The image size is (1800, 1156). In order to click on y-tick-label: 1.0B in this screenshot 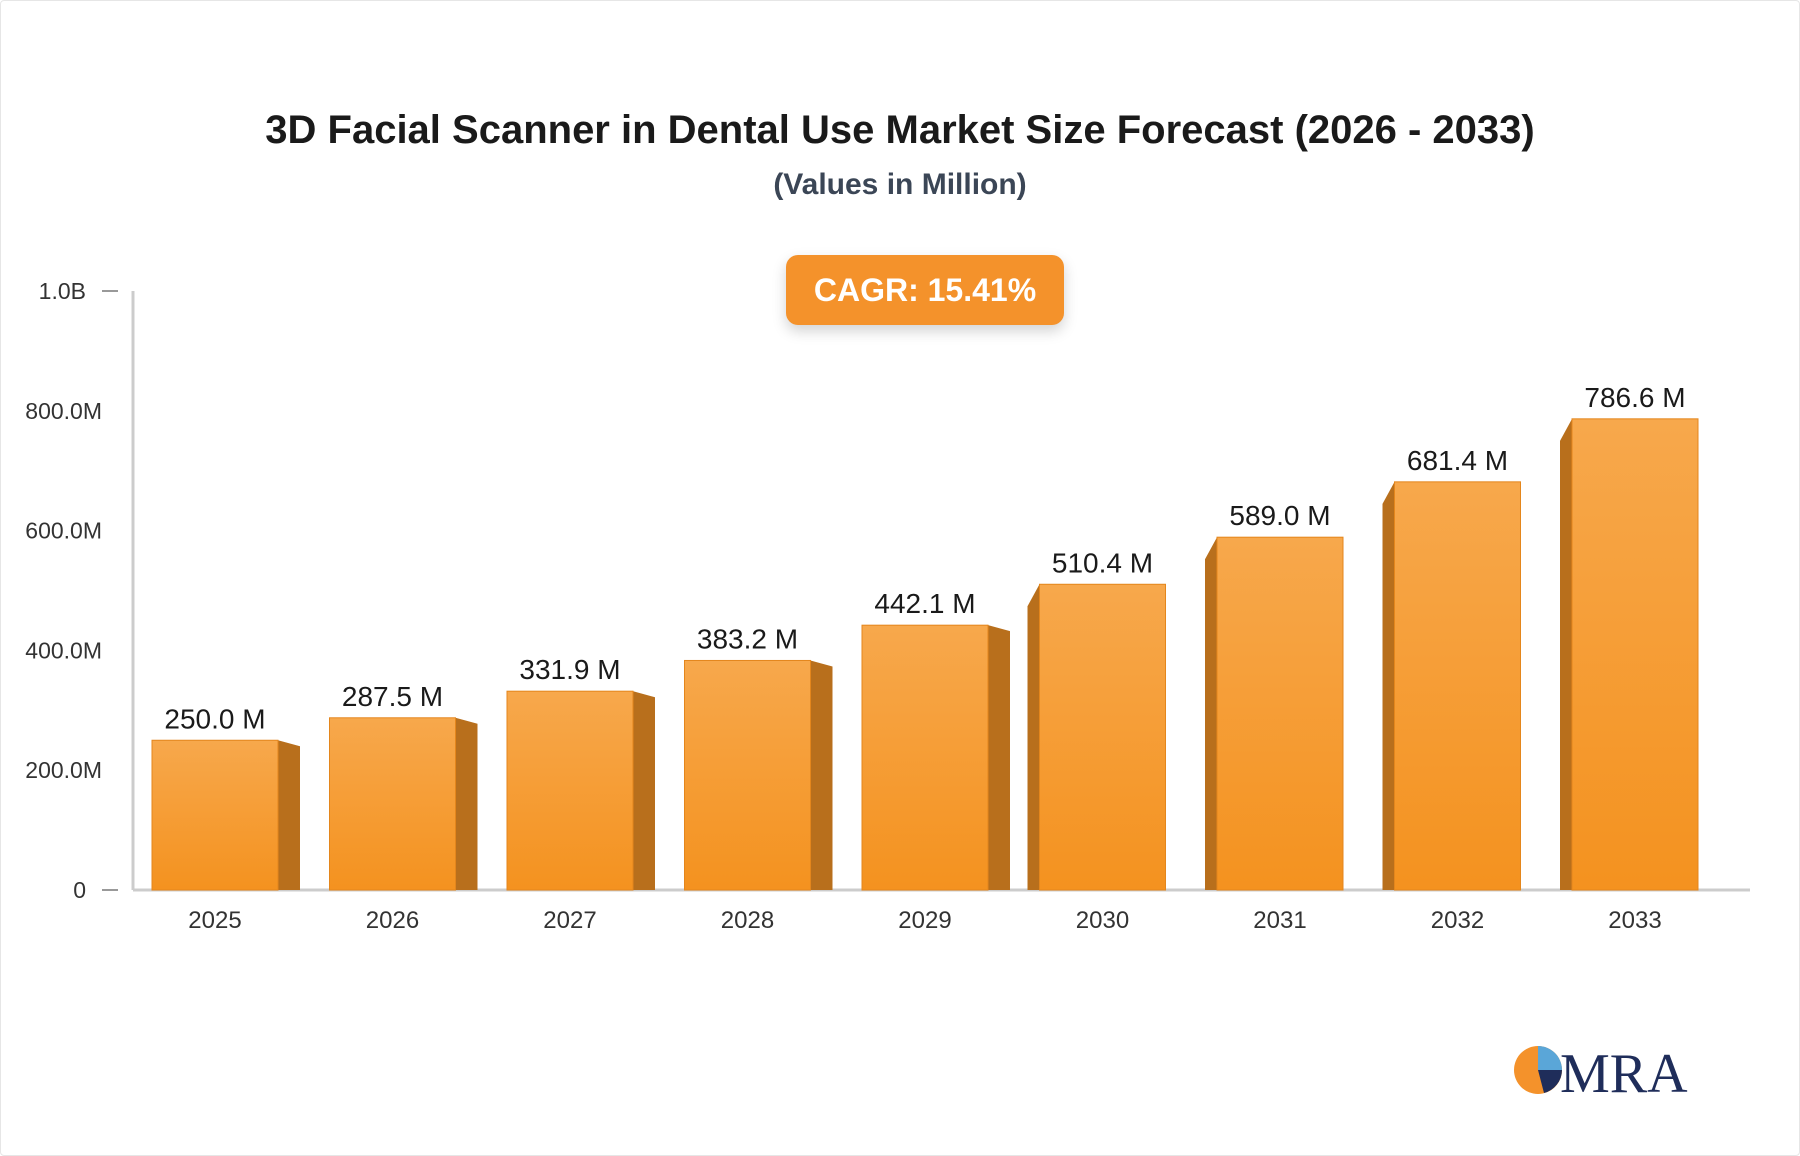, I will do `click(62, 291)`.